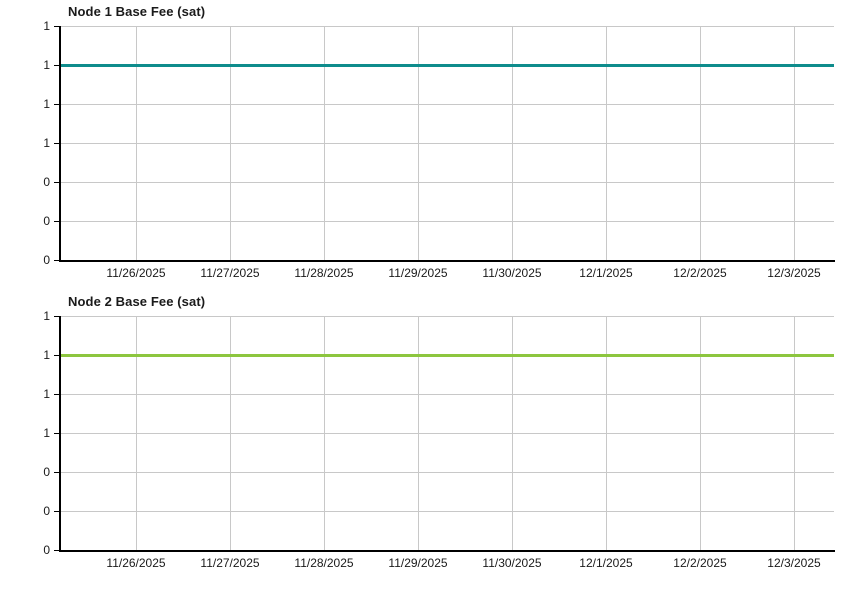  Describe the element at coordinates (137, 11) in the screenshot. I see `chart-title: Node 1 Base Fee (sat)` at that location.